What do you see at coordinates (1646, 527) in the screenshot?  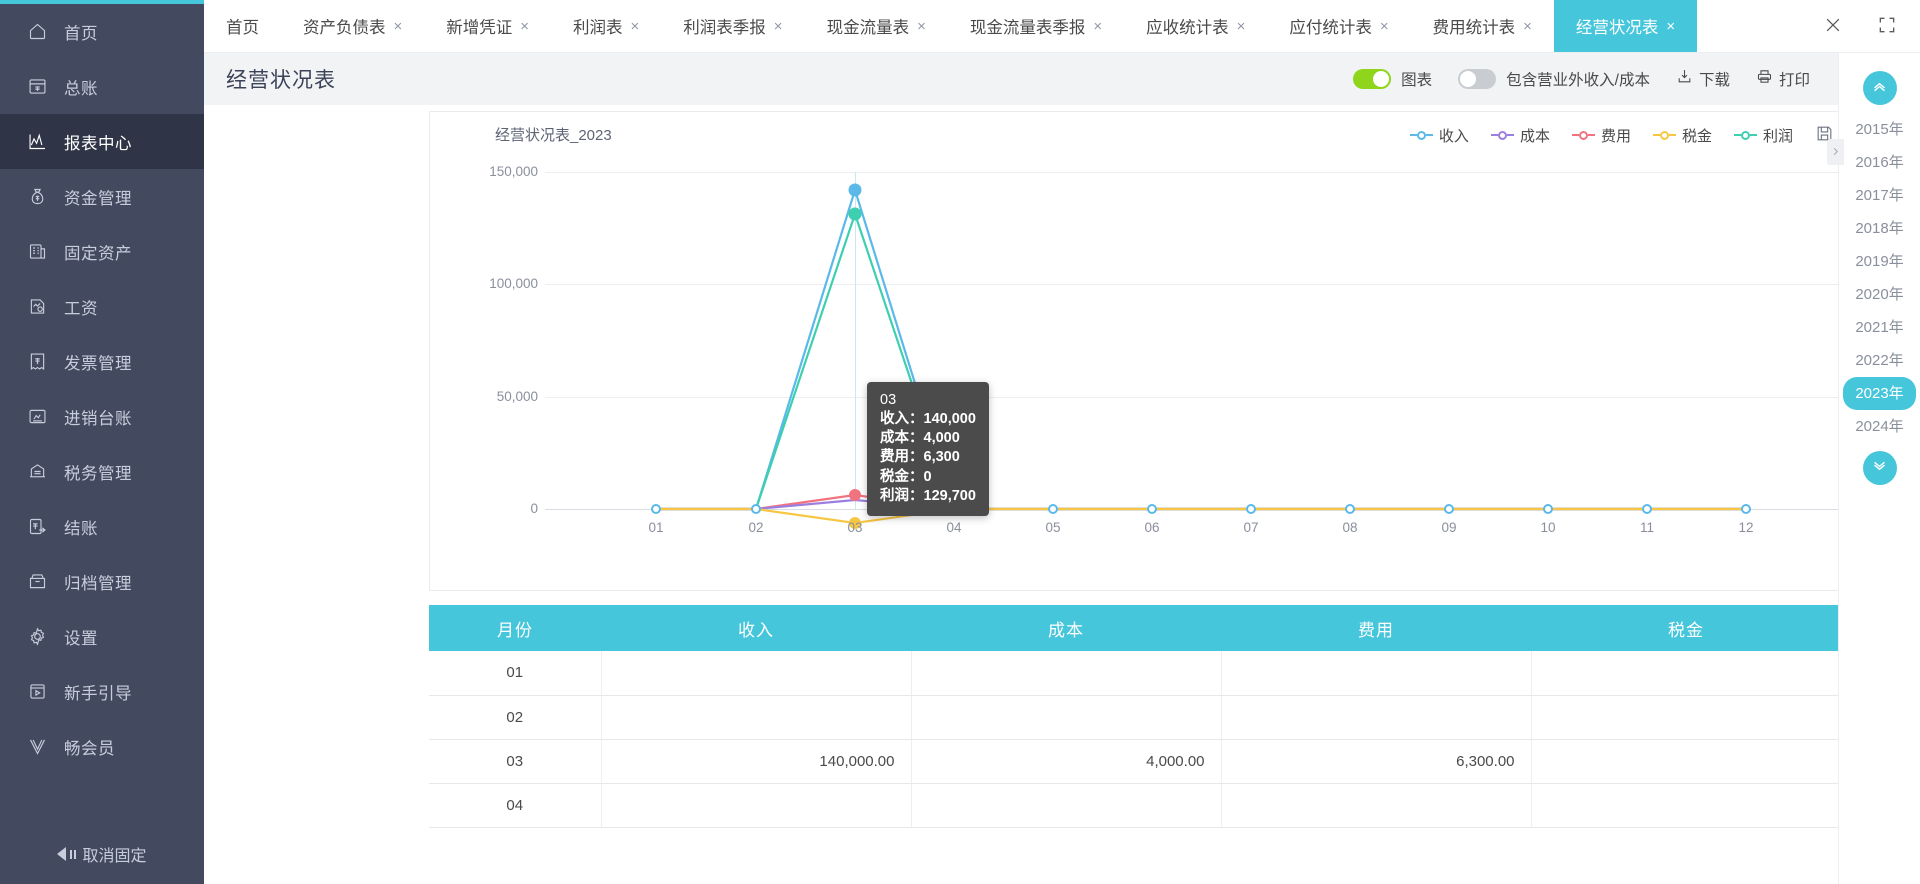 I see `x-tick-label: 11` at bounding box center [1646, 527].